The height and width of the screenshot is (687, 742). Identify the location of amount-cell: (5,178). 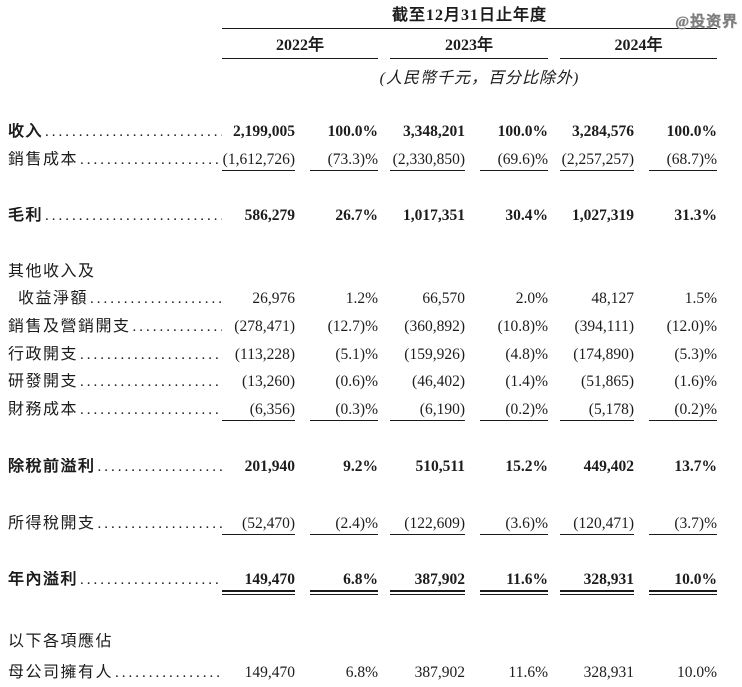
(597, 411).